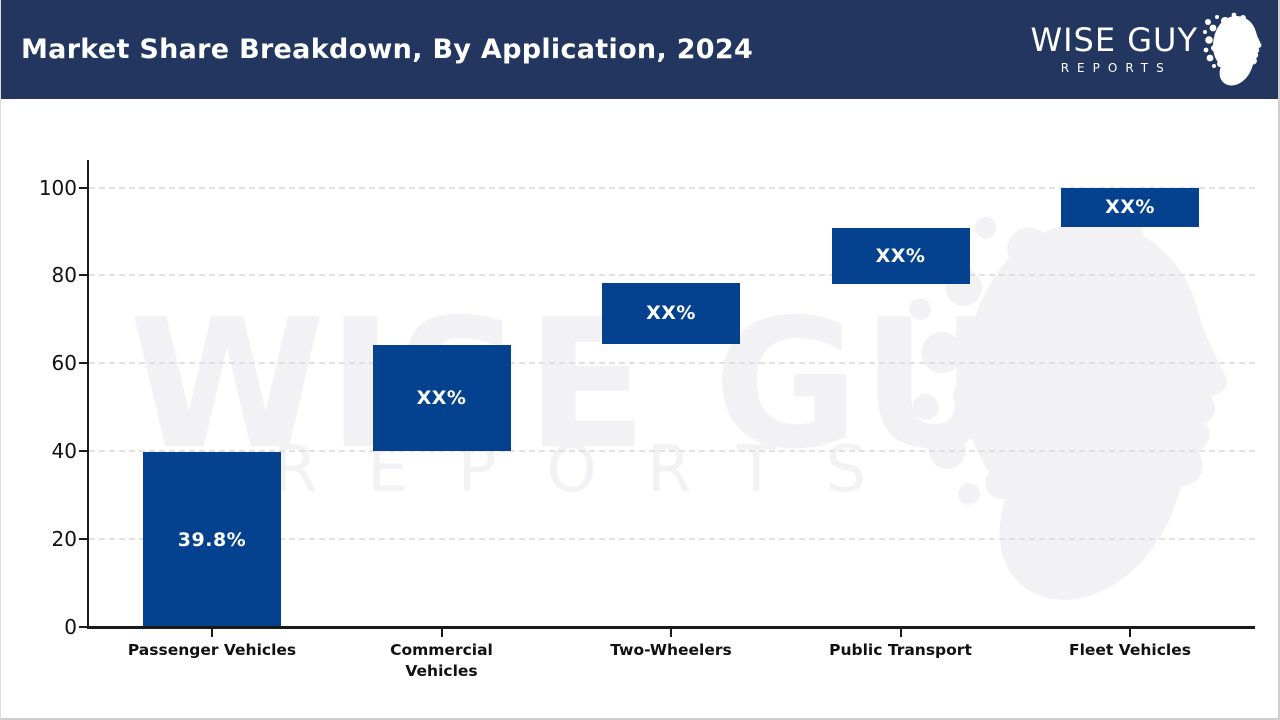  What do you see at coordinates (64, 451) in the screenshot?
I see `y-tick-label-40: 40` at bounding box center [64, 451].